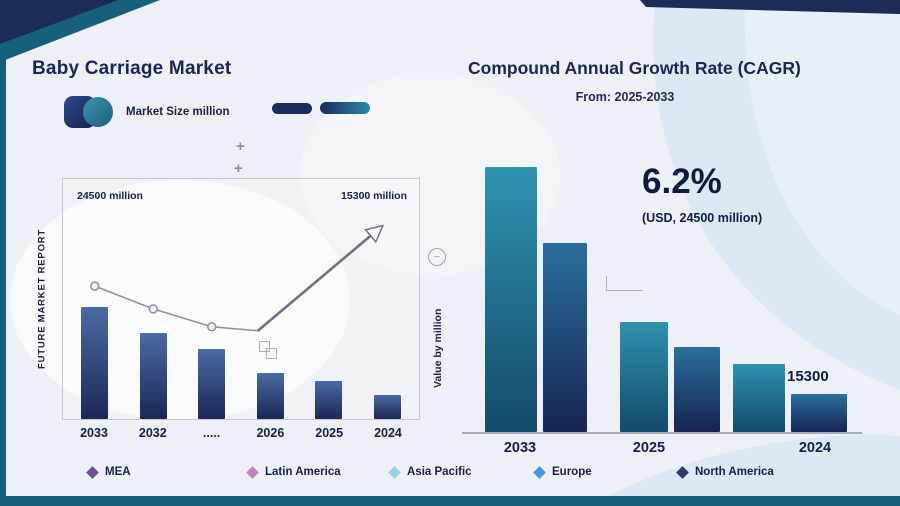  What do you see at coordinates (42, 299) in the screenshot?
I see `left-chart-y-axis-label: FUTURE MARKET REPORT` at bounding box center [42, 299].